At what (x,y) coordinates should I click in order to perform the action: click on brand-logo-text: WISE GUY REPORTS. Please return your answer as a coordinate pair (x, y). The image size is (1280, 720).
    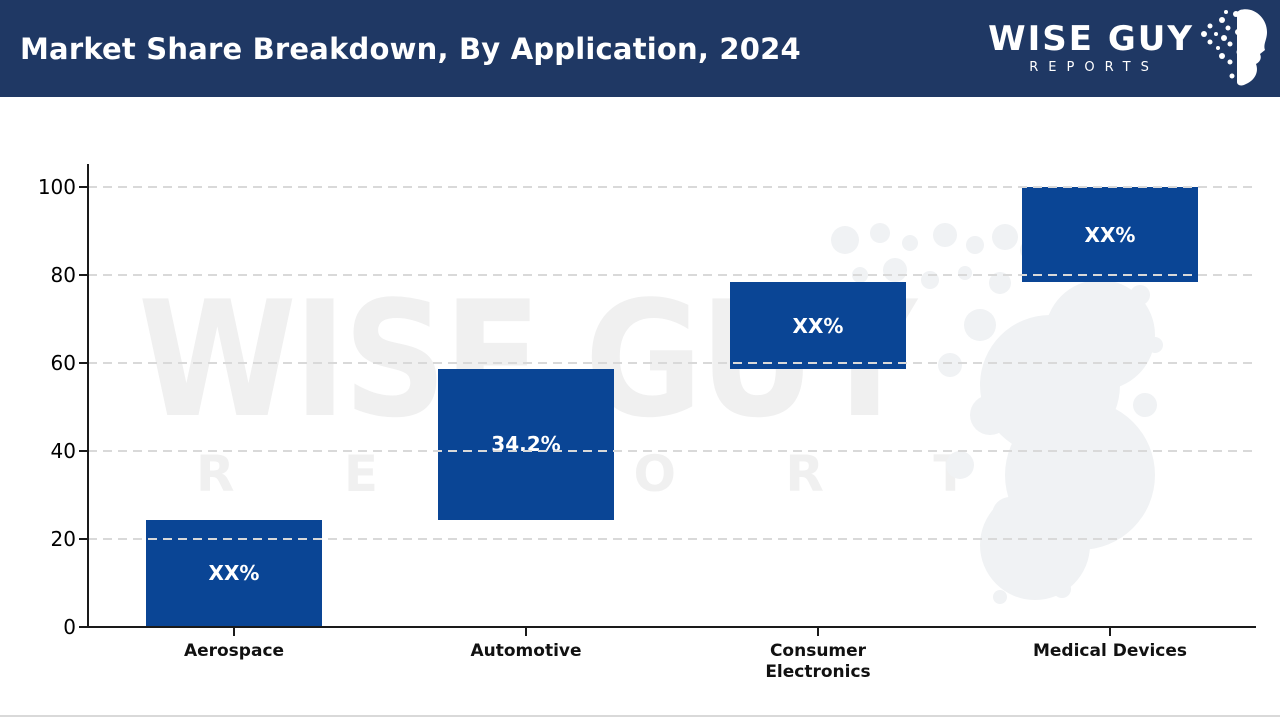
    Looking at the image, I should click on (1091, 48).